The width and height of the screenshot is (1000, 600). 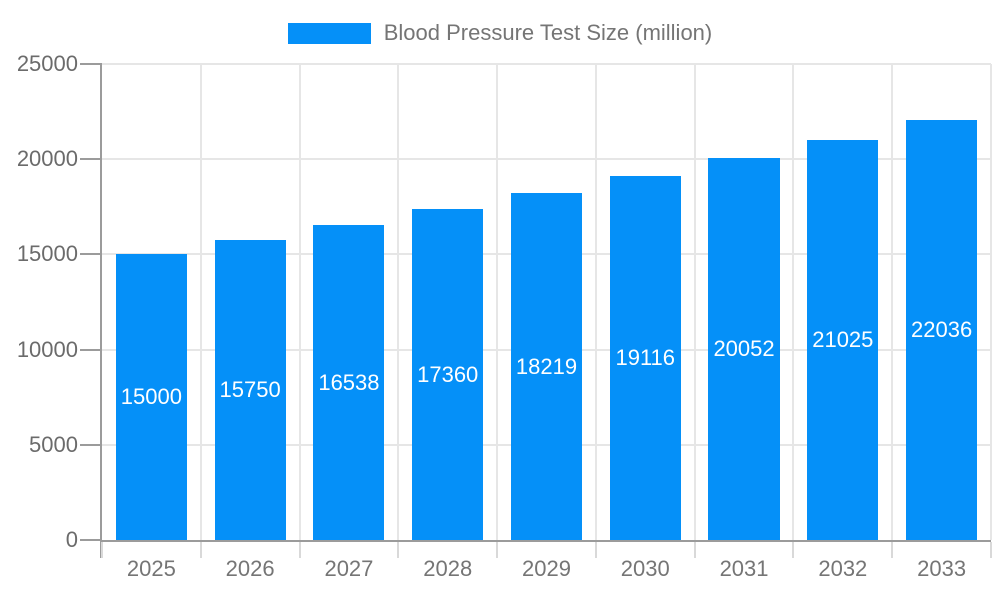 I want to click on bar-2027: 16538, so click(x=349, y=382).